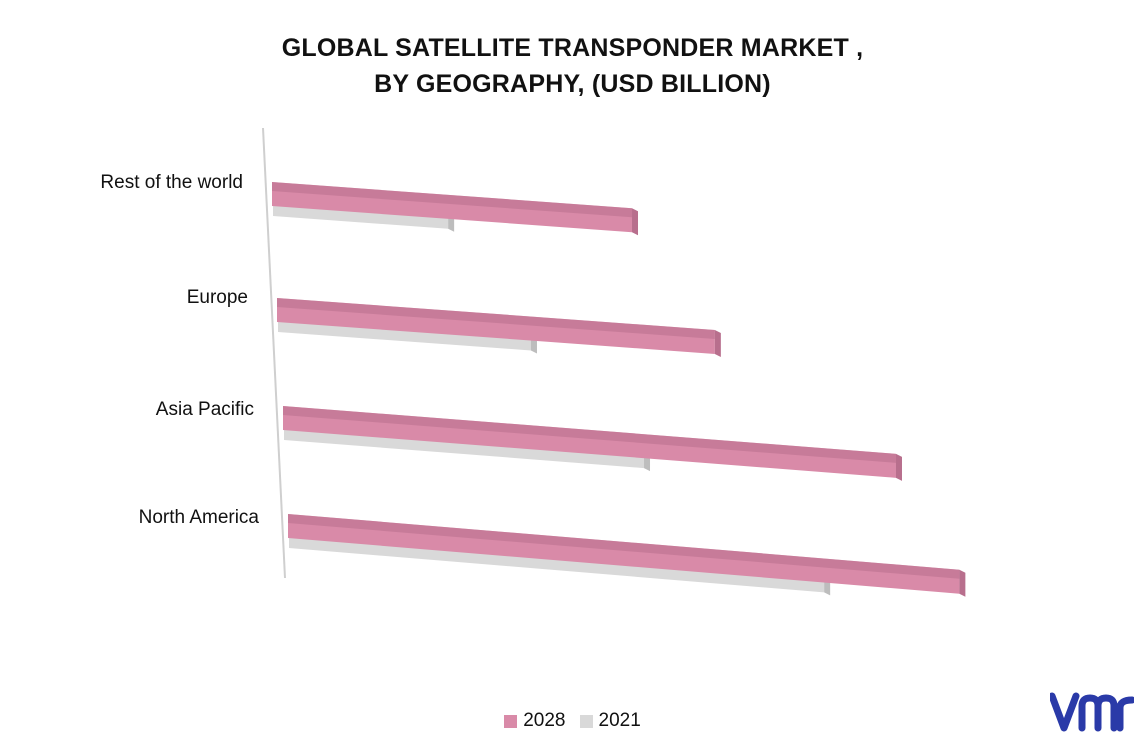 Image resolution: width=1145 pixels, height=756 pixels. I want to click on bar-end-2028-asia-pacific, so click(898, 467).